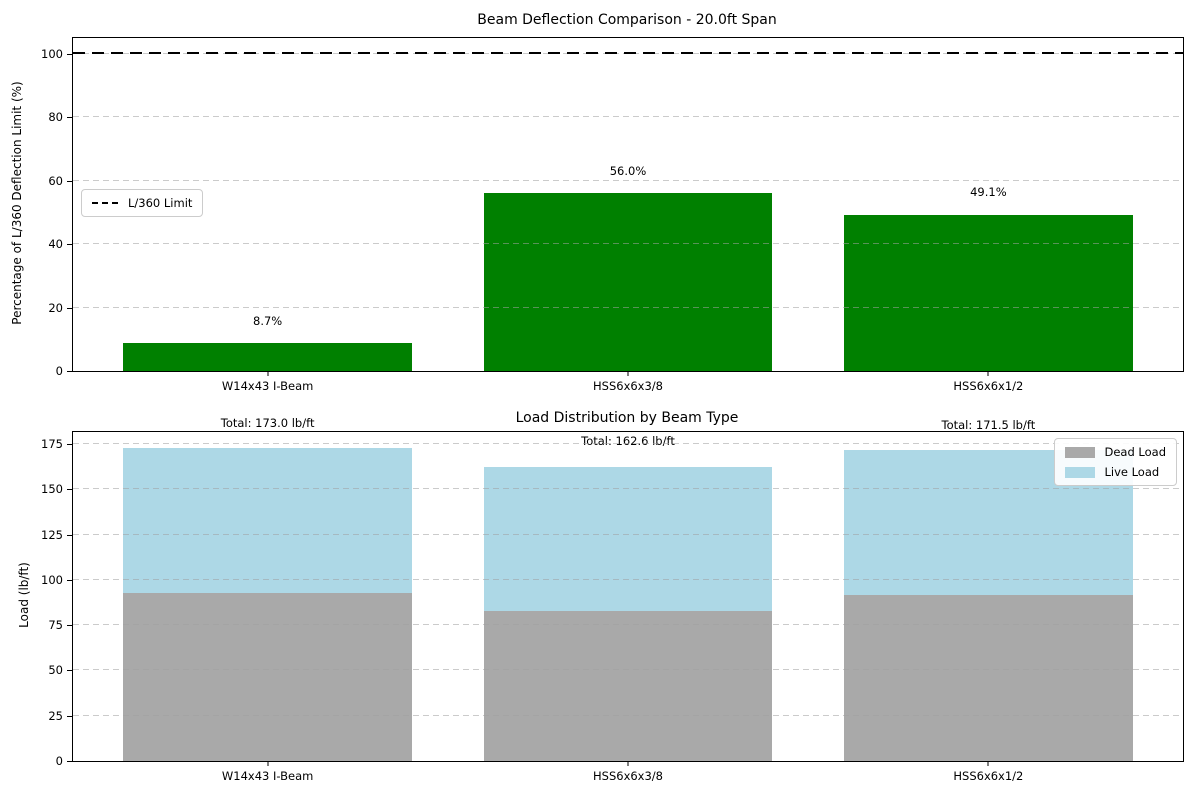  I want to click on legend-entry: Live Load, so click(1115, 472).